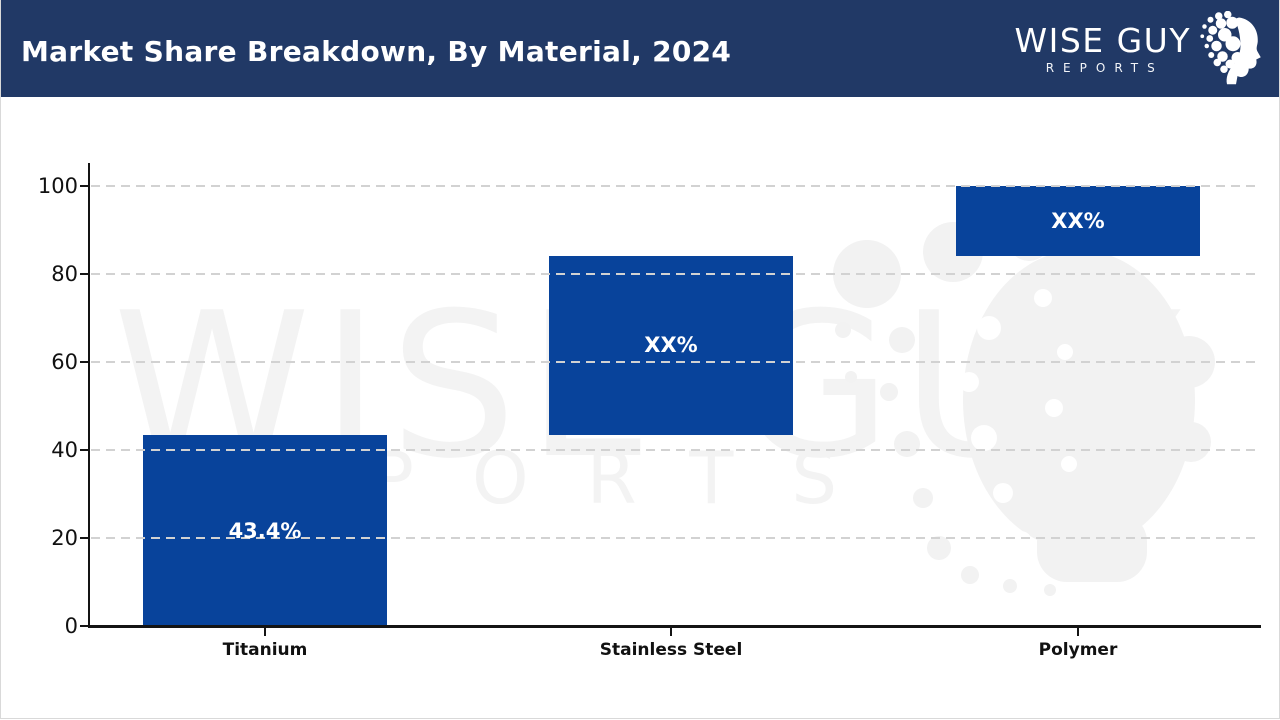 The height and width of the screenshot is (720, 1280). I want to click on y-tick-label-100: 100, so click(57, 186).